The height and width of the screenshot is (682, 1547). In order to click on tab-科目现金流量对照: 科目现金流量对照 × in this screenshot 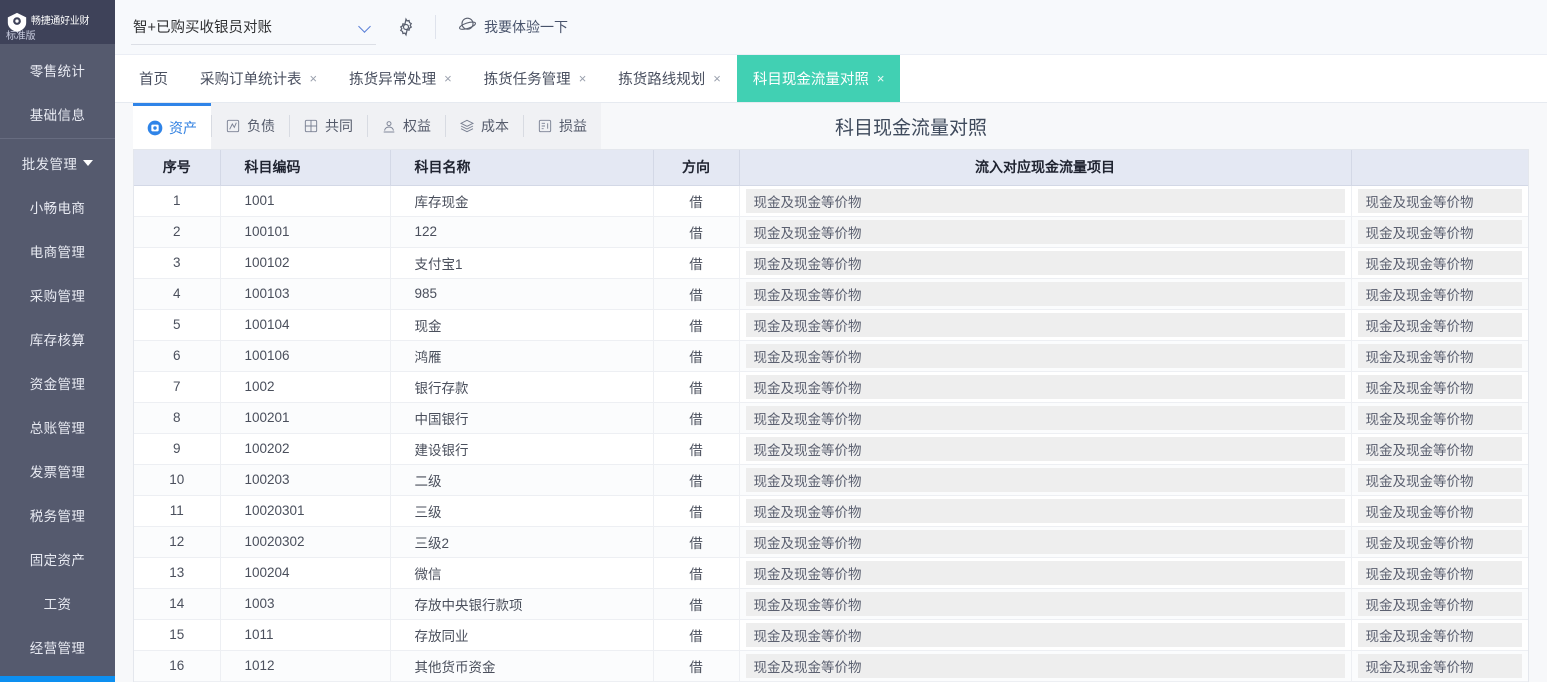, I will do `click(818, 78)`.